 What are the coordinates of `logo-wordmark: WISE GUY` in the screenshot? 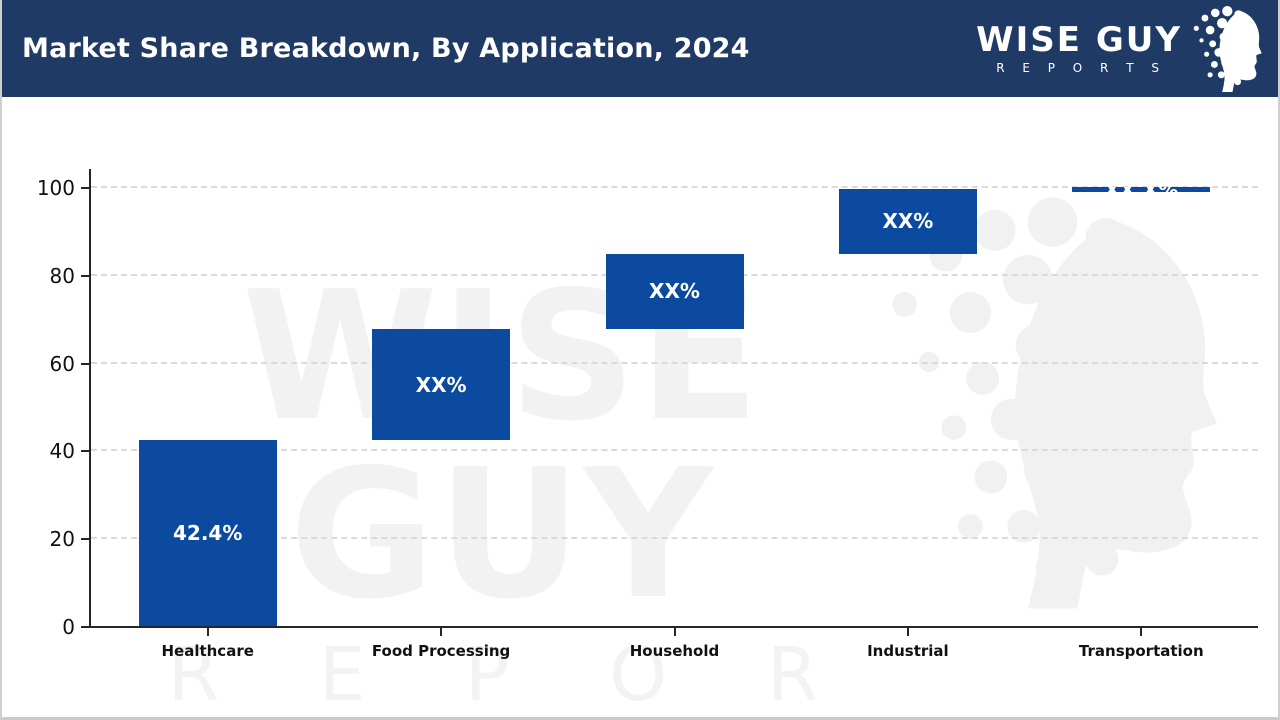 It's located at (1079, 40).